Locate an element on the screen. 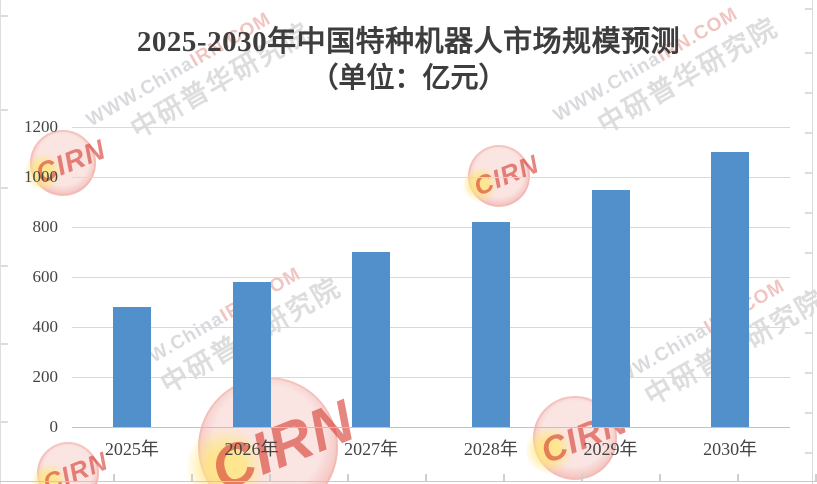  bar-2026年 is located at coordinates (251, 354).